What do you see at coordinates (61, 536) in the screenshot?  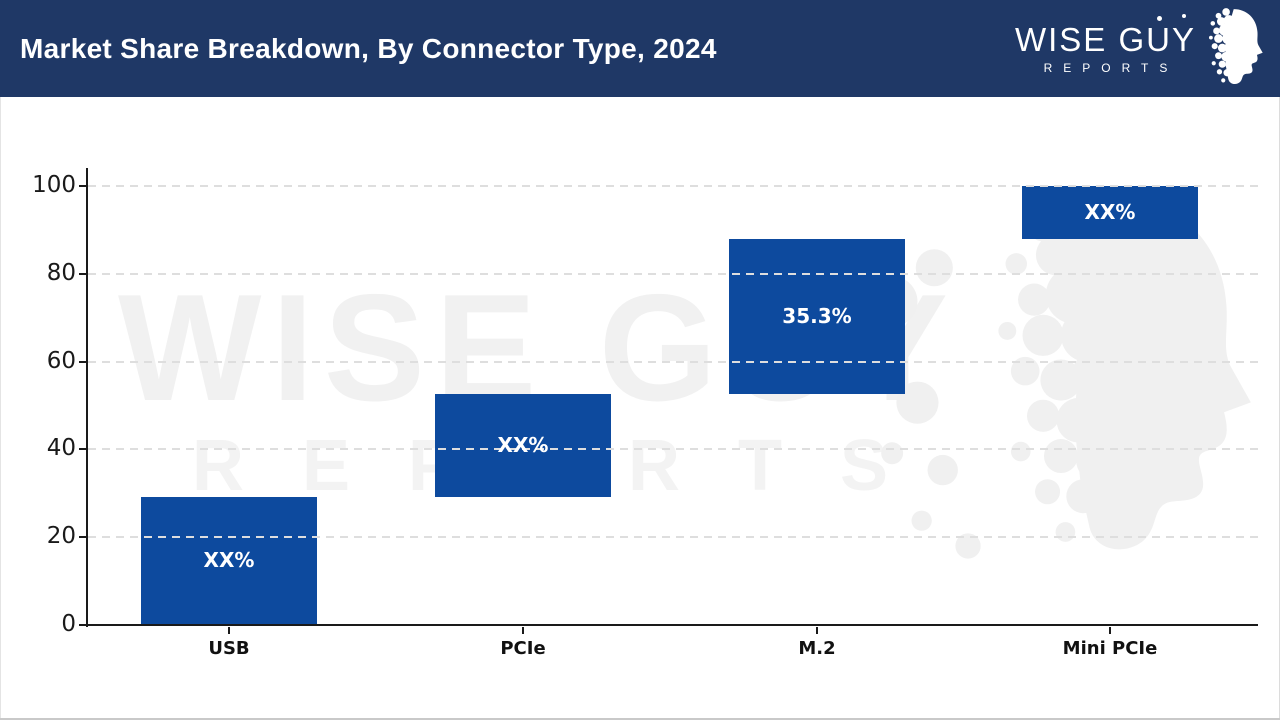 I see `y-tick-label: 20` at bounding box center [61, 536].